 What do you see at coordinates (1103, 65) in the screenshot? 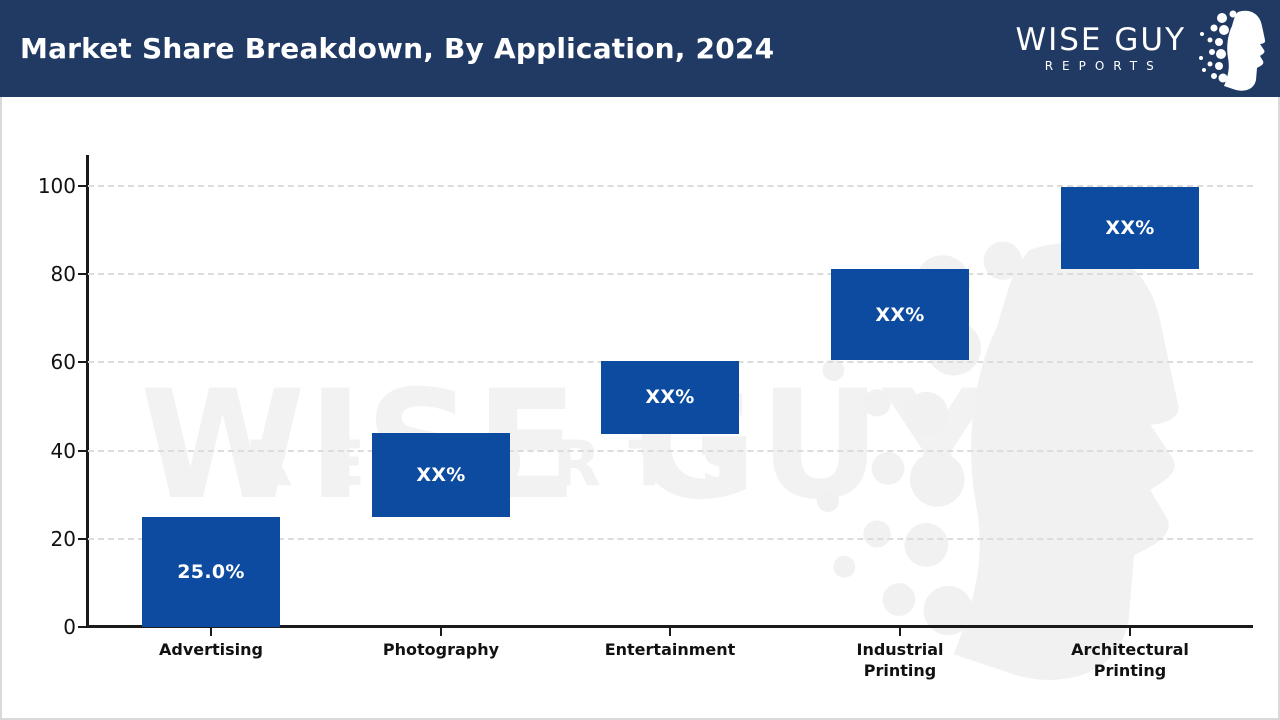
I see `logo-subtitle: REPORTS` at bounding box center [1103, 65].